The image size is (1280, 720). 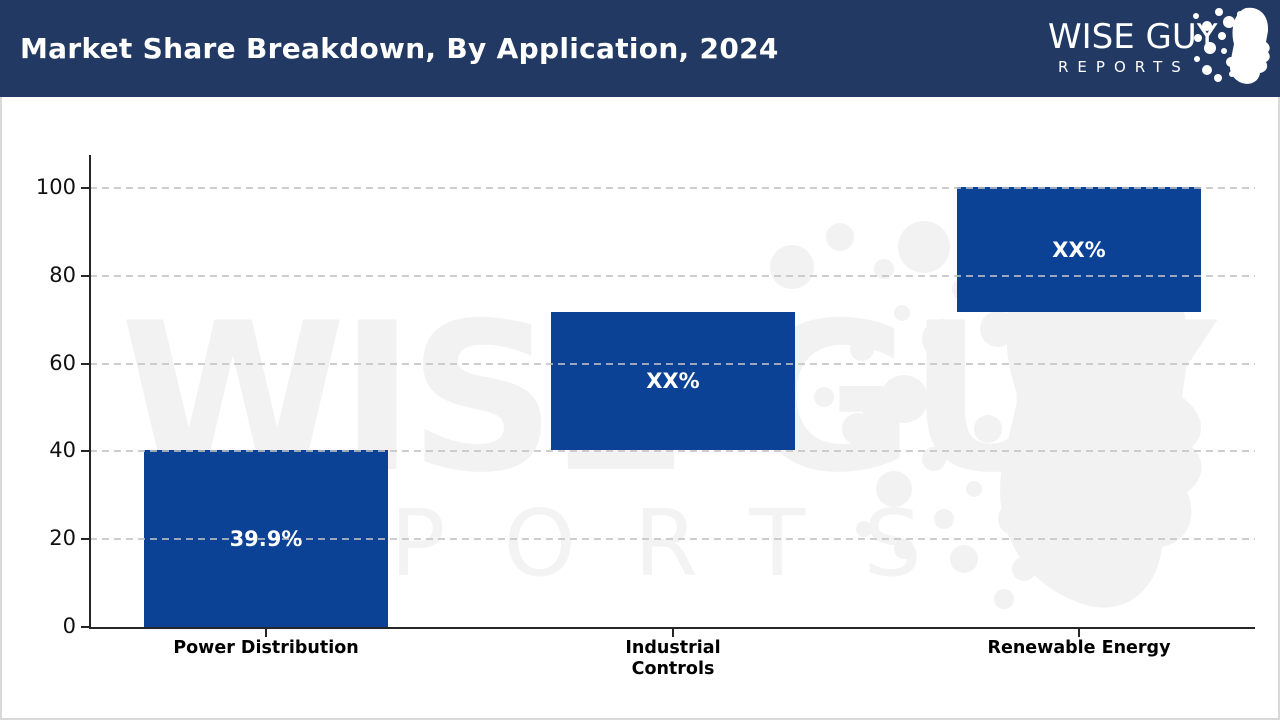 What do you see at coordinates (62, 275) in the screenshot?
I see `y-tick-label-80: 80` at bounding box center [62, 275].